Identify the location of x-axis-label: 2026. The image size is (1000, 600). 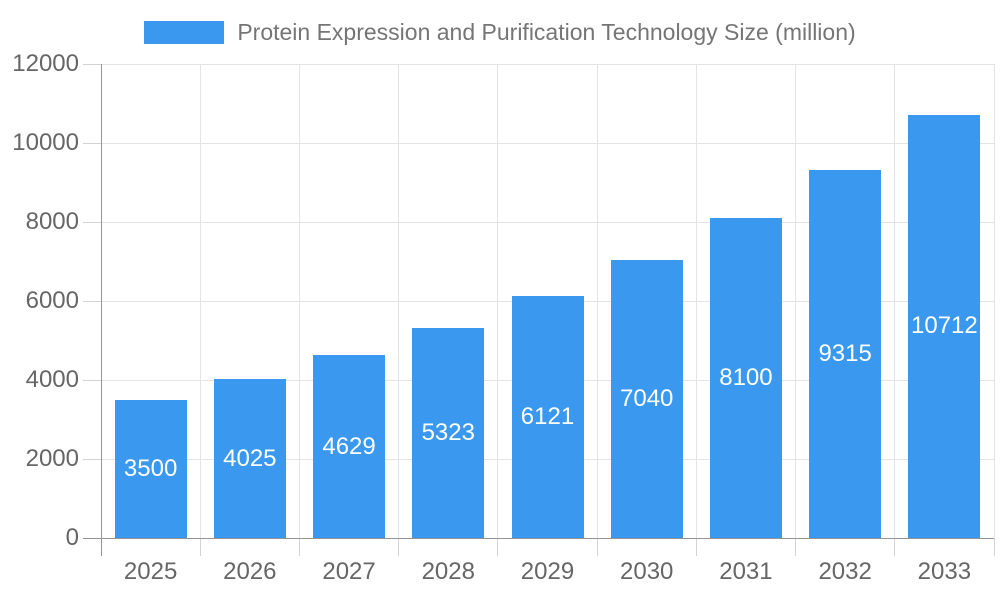
(250, 571).